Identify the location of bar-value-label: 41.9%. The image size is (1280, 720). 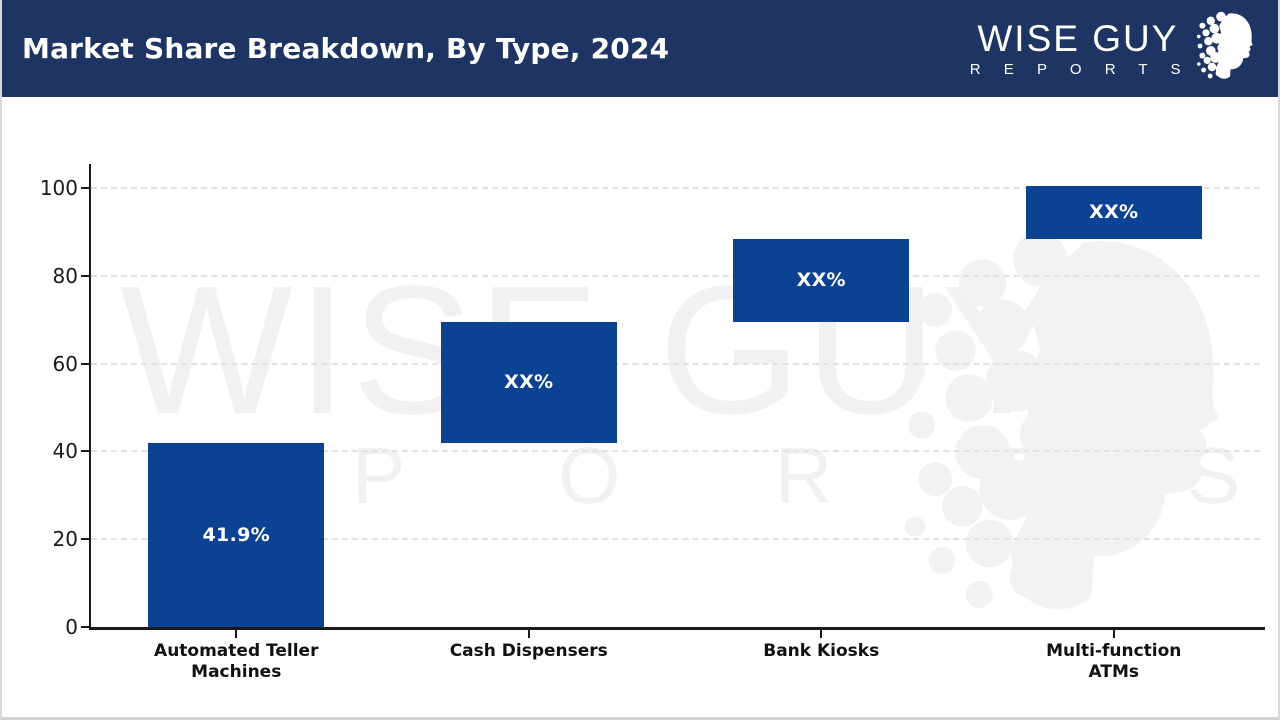
(236, 535).